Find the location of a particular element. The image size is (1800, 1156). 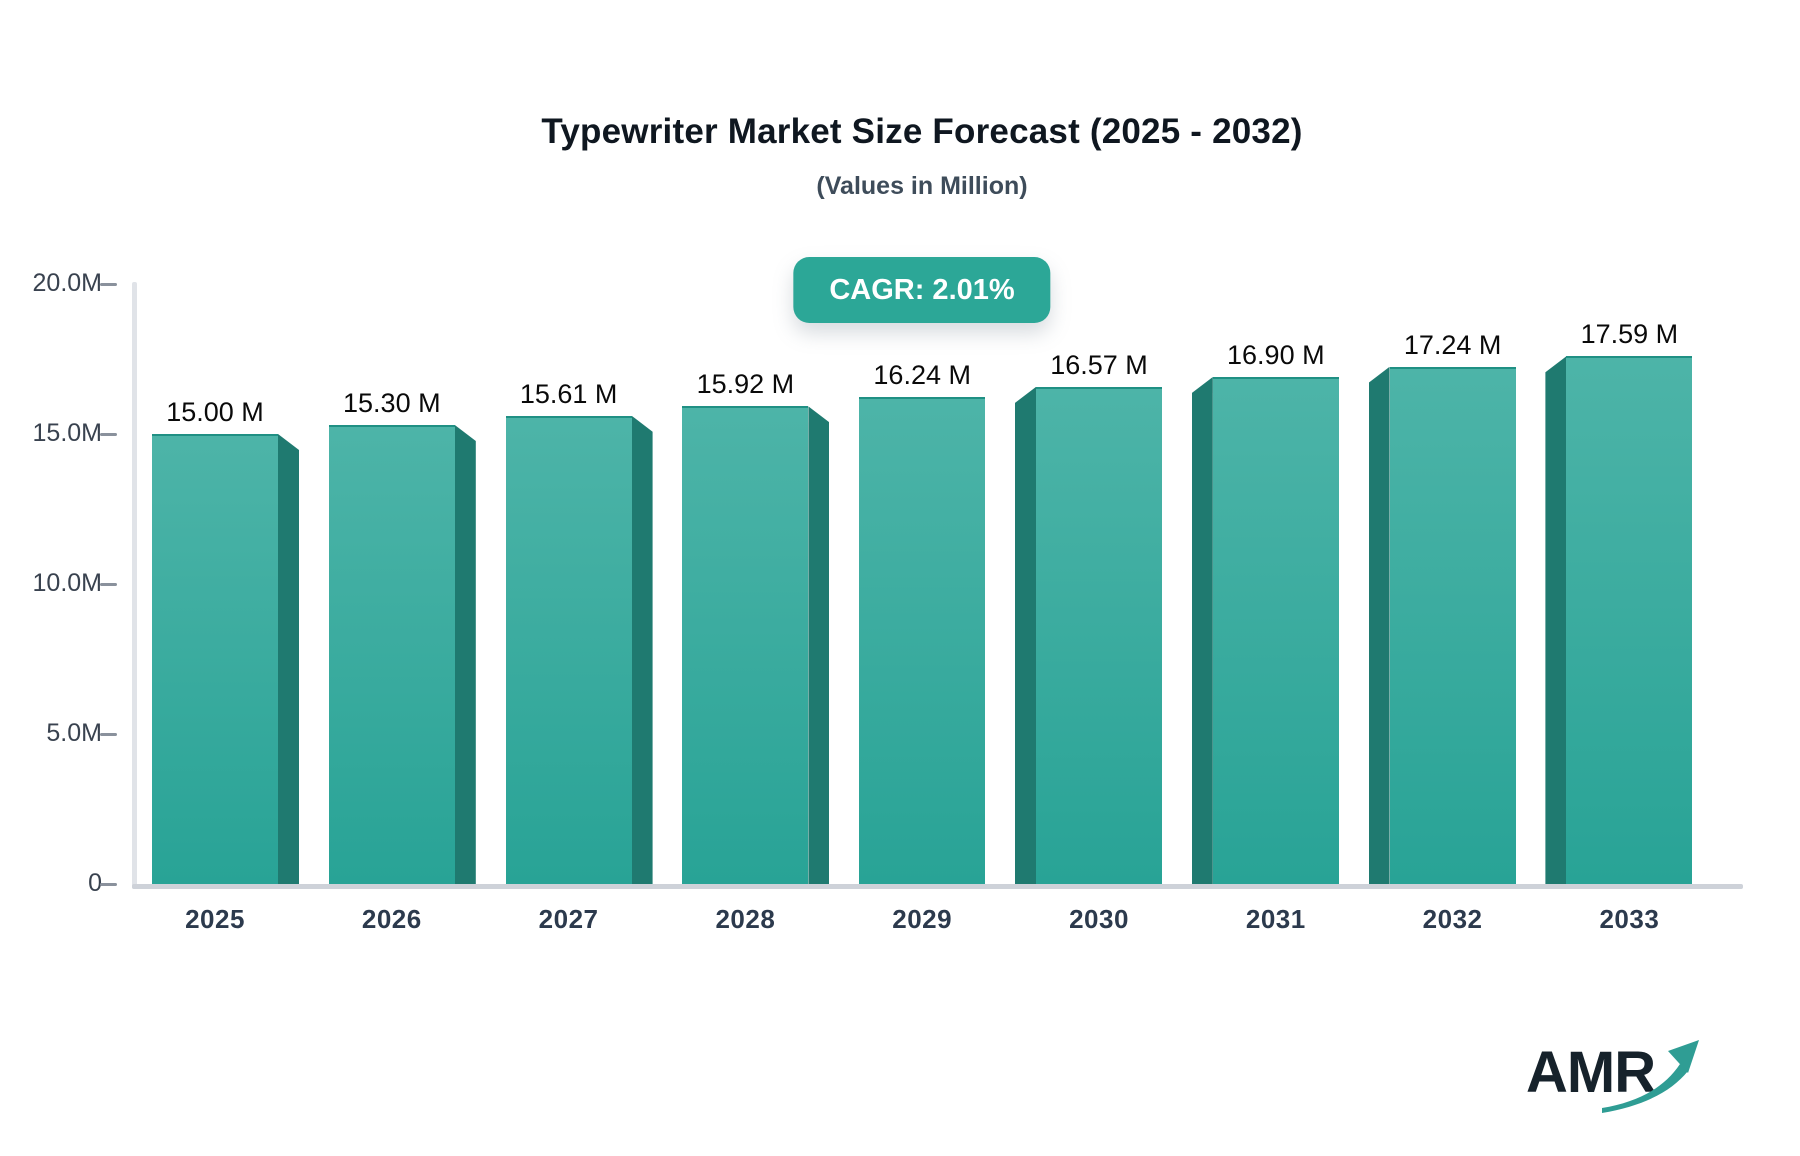

bar-side-2026 is located at coordinates (465, 654).